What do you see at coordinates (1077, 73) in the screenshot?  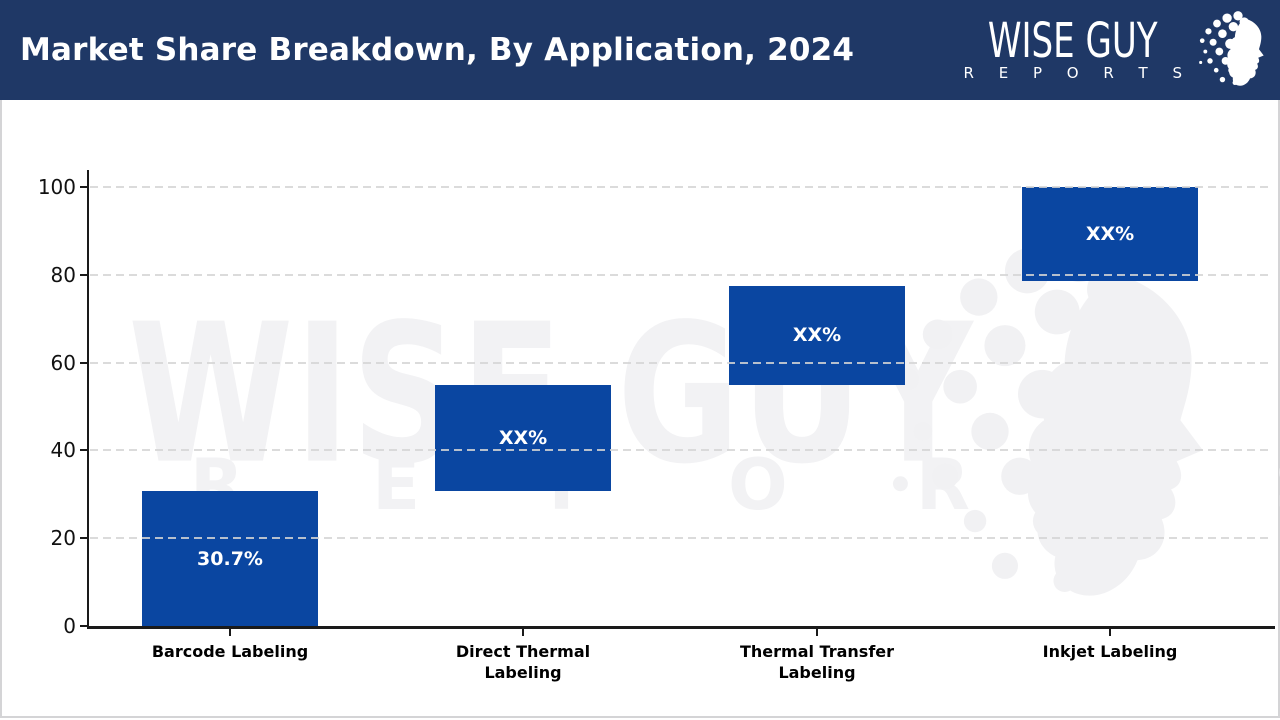 I see `logo-subtitle: R E P O R T S` at bounding box center [1077, 73].